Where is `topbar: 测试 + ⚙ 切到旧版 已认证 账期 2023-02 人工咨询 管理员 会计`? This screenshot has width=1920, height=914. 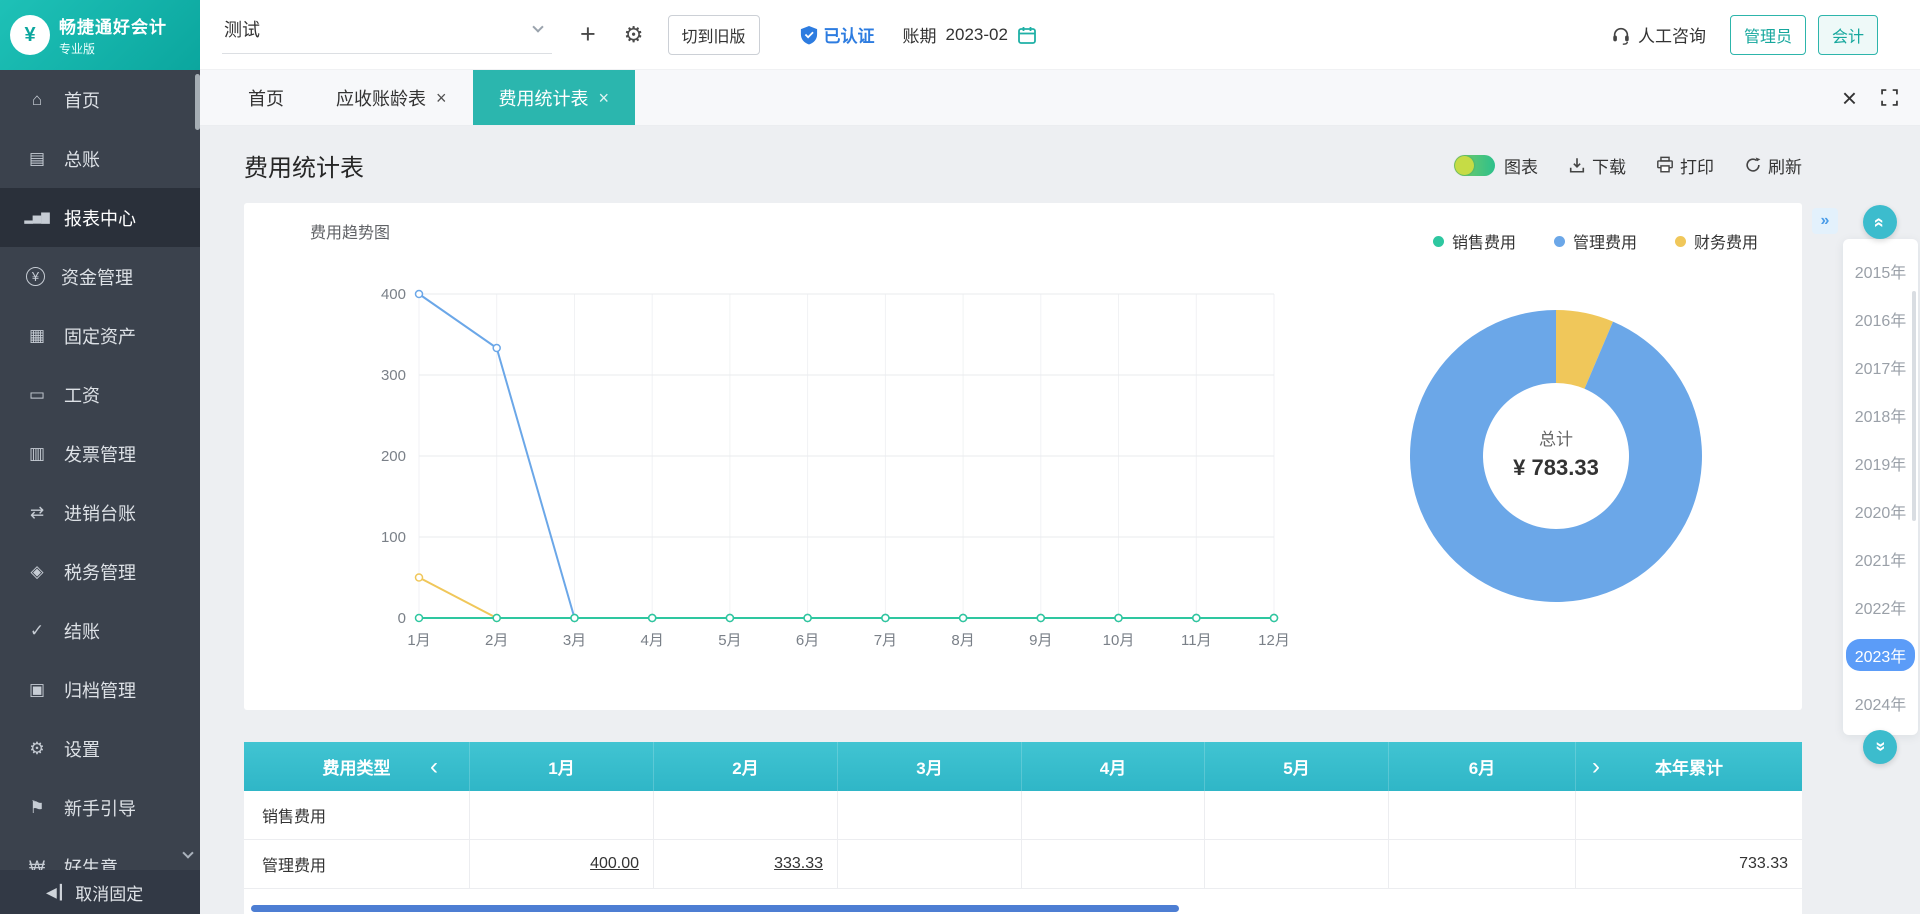
topbar: 测试 + ⚙ 切到旧版 已认证 账期 2023-02 人工咨询 管理员 会计 is located at coordinates (1060, 35).